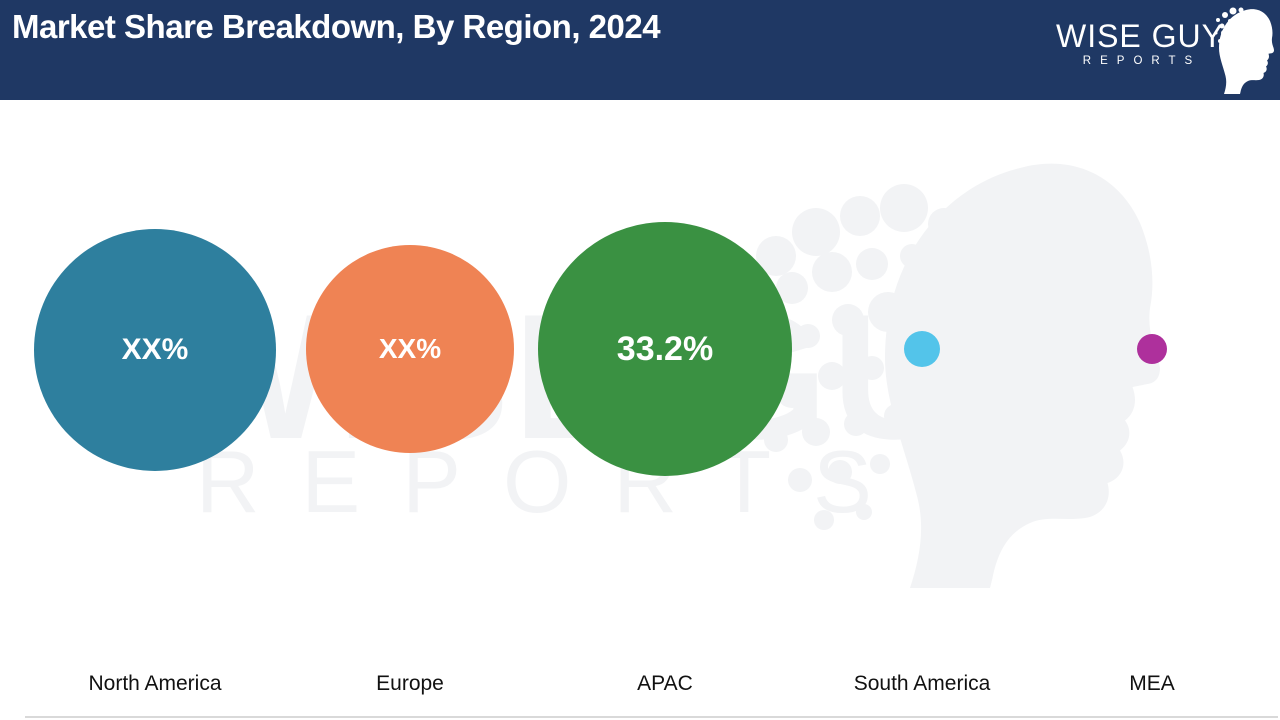 The height and width of the screenshot is (720, 1280). What do you see at coordinates (651, 717) in the screenshot?
I see `x-axis-line` at bounding box center [651, 717].